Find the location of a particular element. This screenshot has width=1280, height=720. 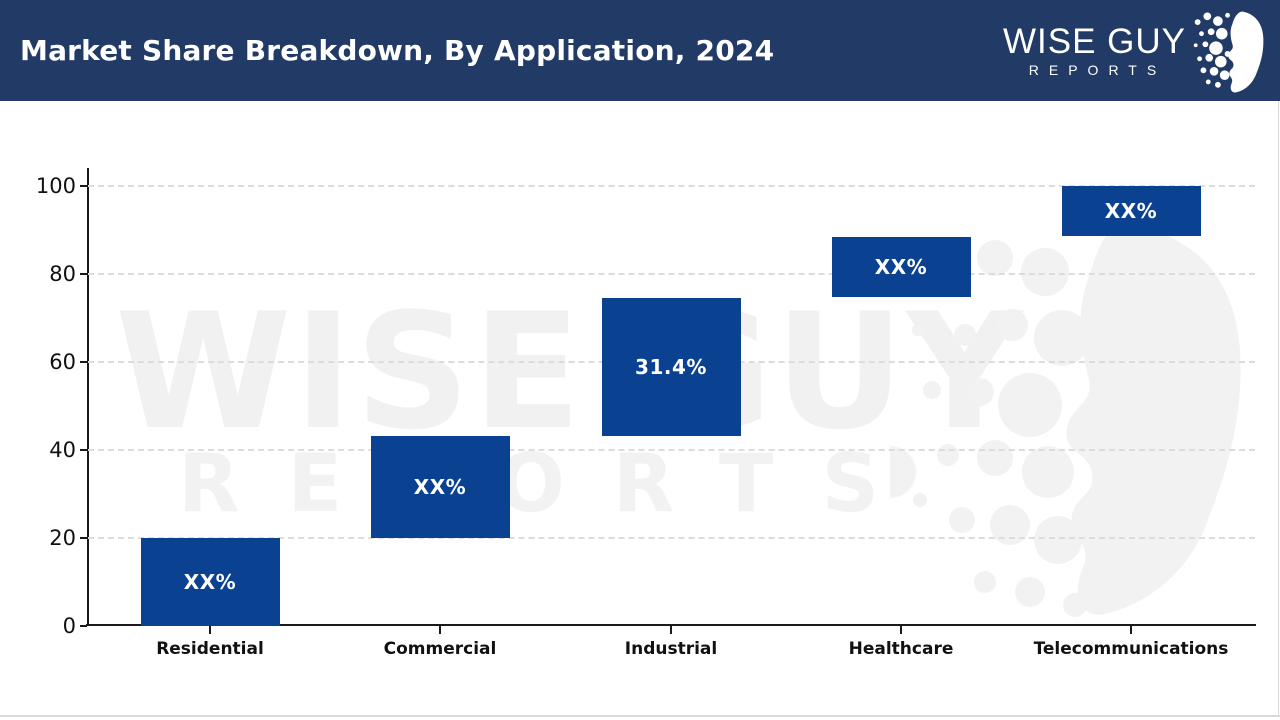

x-axis-line is located at coordinates (671, 625).